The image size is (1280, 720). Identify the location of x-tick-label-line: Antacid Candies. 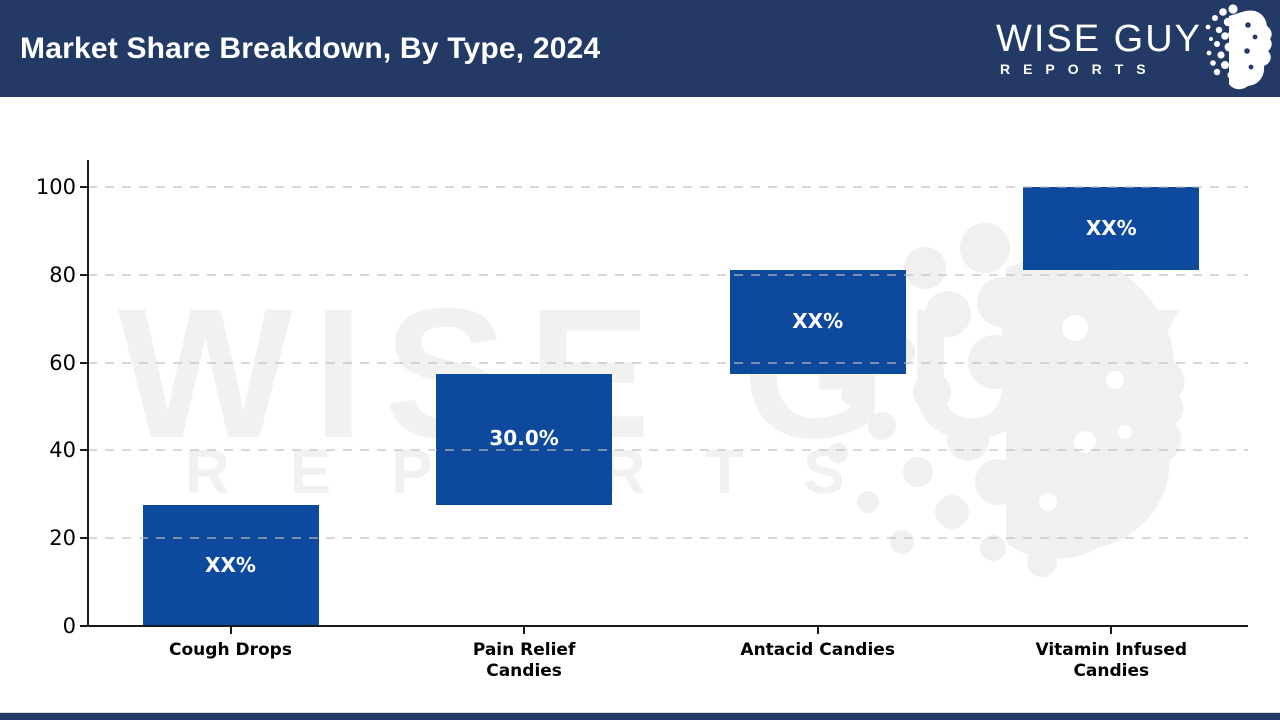
(817, 650).